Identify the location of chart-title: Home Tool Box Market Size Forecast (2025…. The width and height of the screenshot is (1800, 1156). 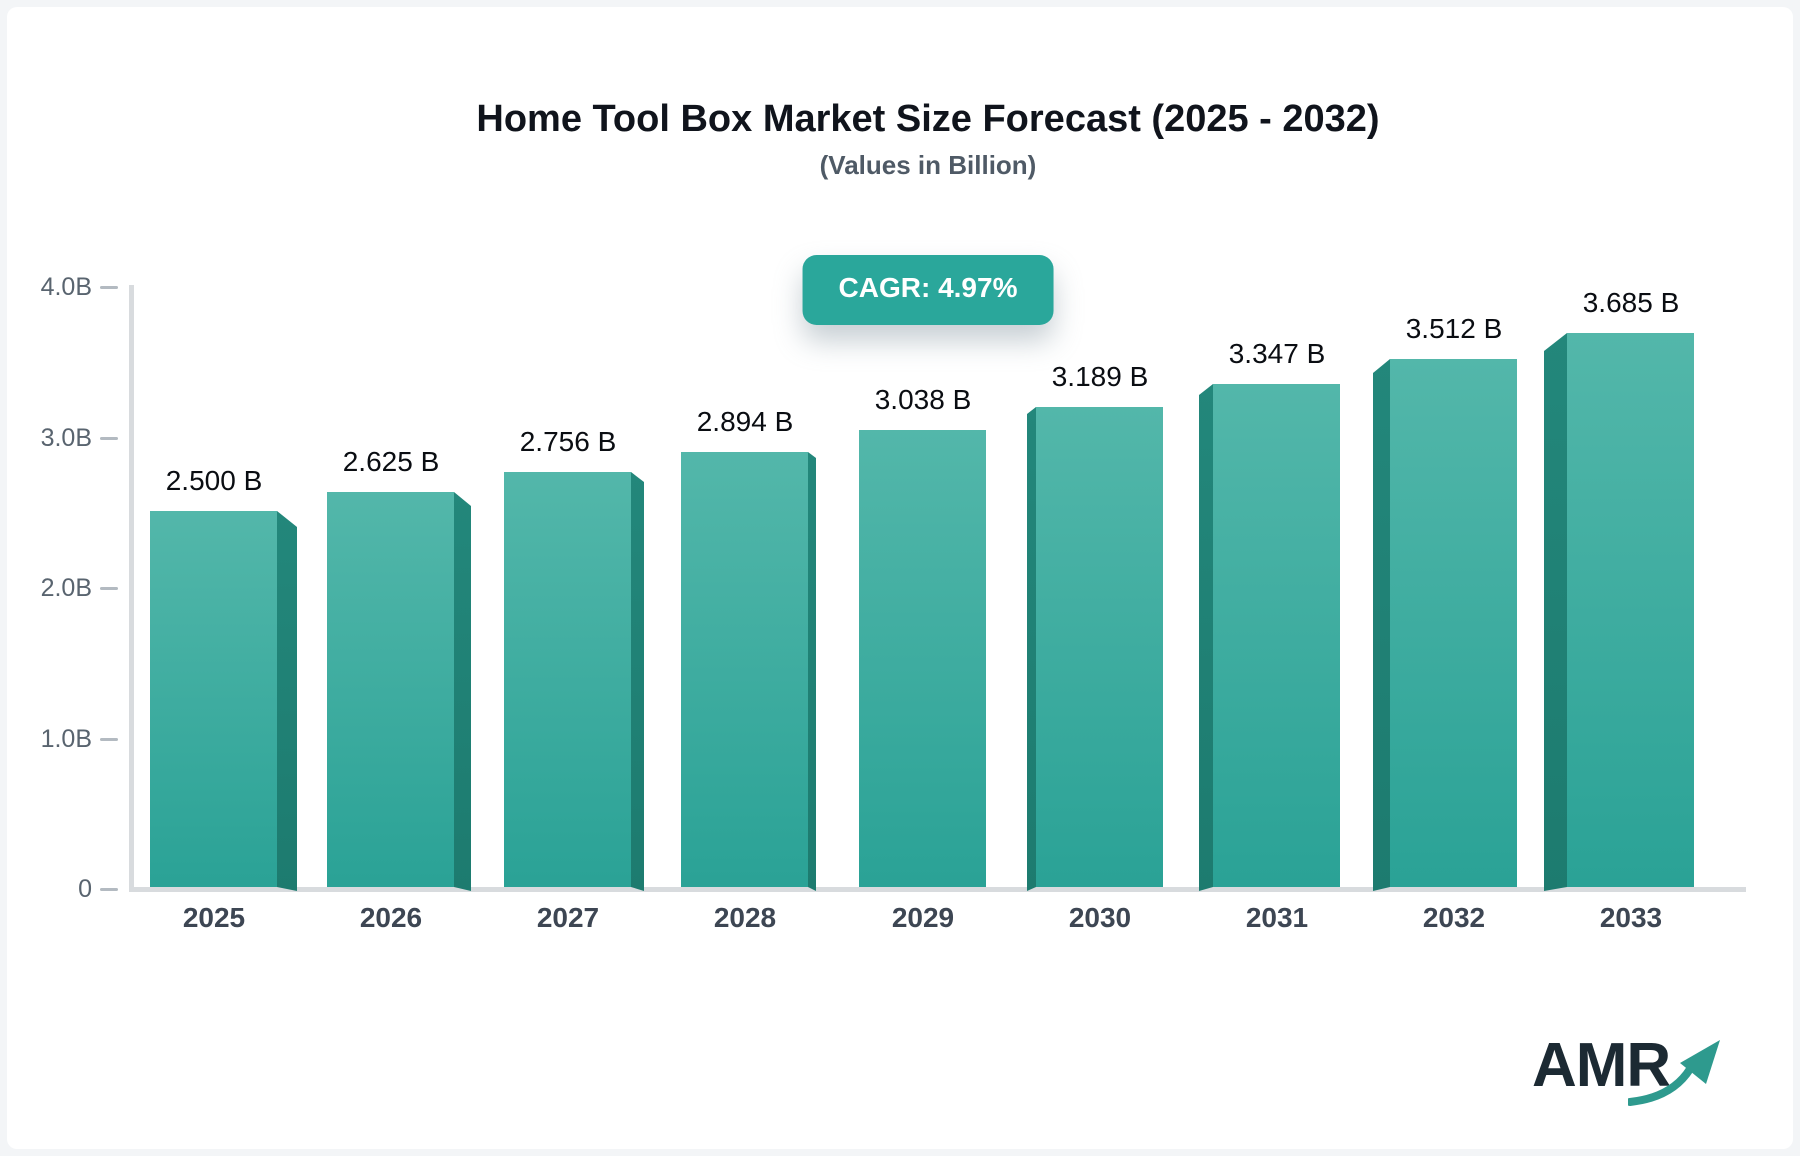
(928, 119).